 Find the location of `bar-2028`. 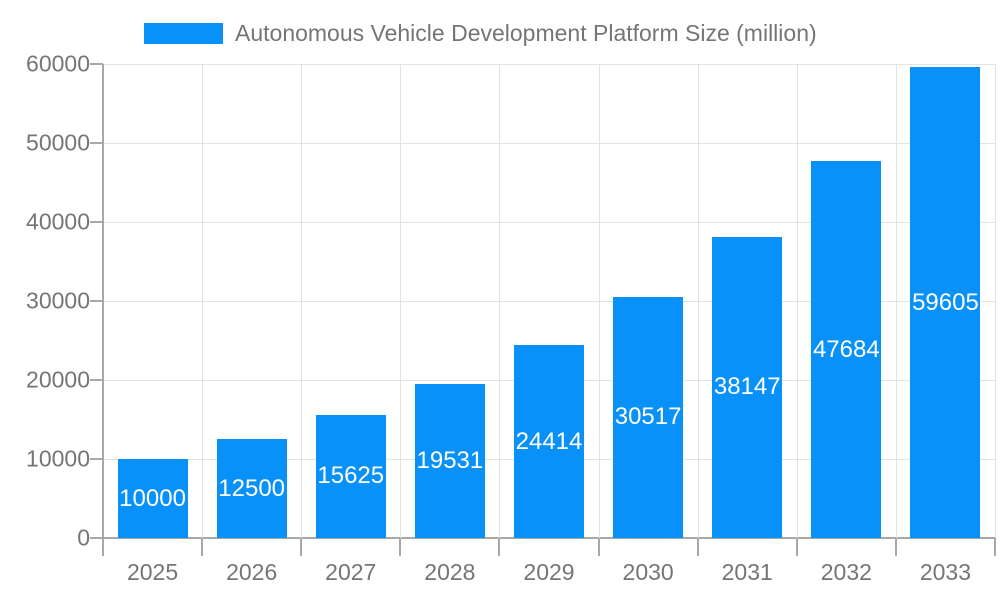

bar-2028 is located at coordinates (449, 460).